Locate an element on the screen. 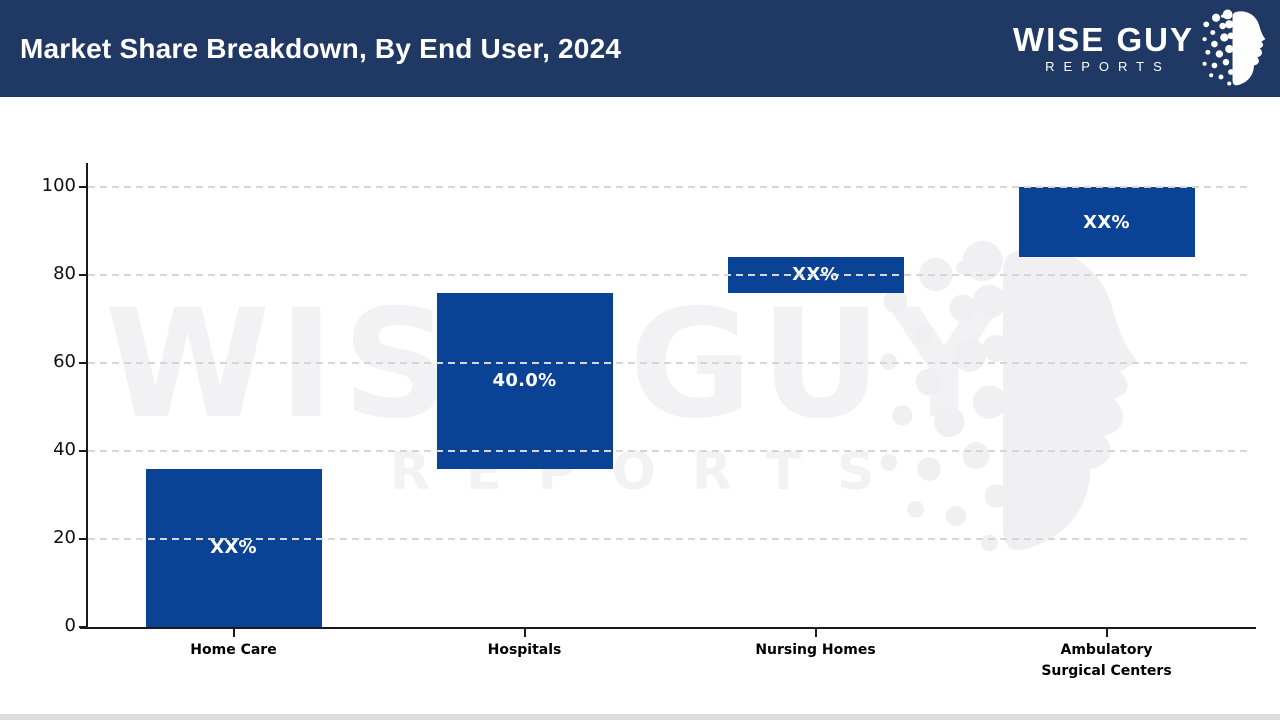 This screenshot has height=720, width=1280. y-tick-label-100: 100 is located at coordinates (58, 185).